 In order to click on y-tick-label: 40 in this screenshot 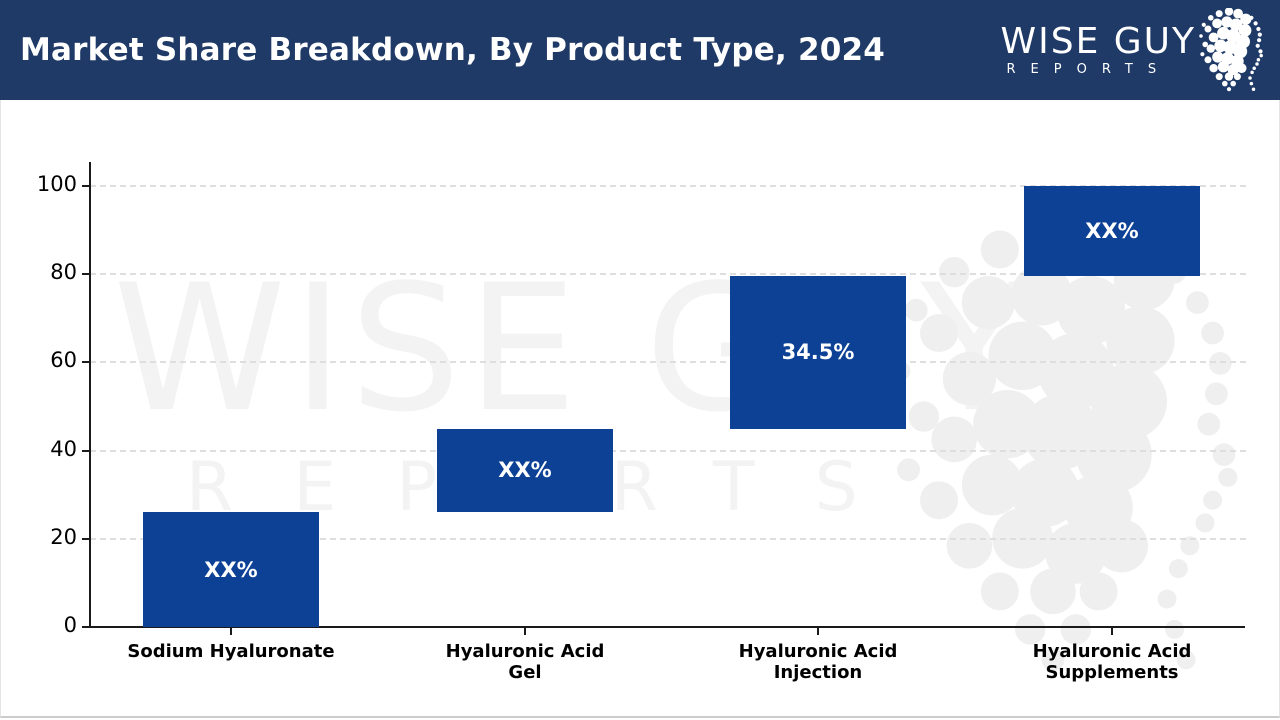, I will do `click(63, 448)`.